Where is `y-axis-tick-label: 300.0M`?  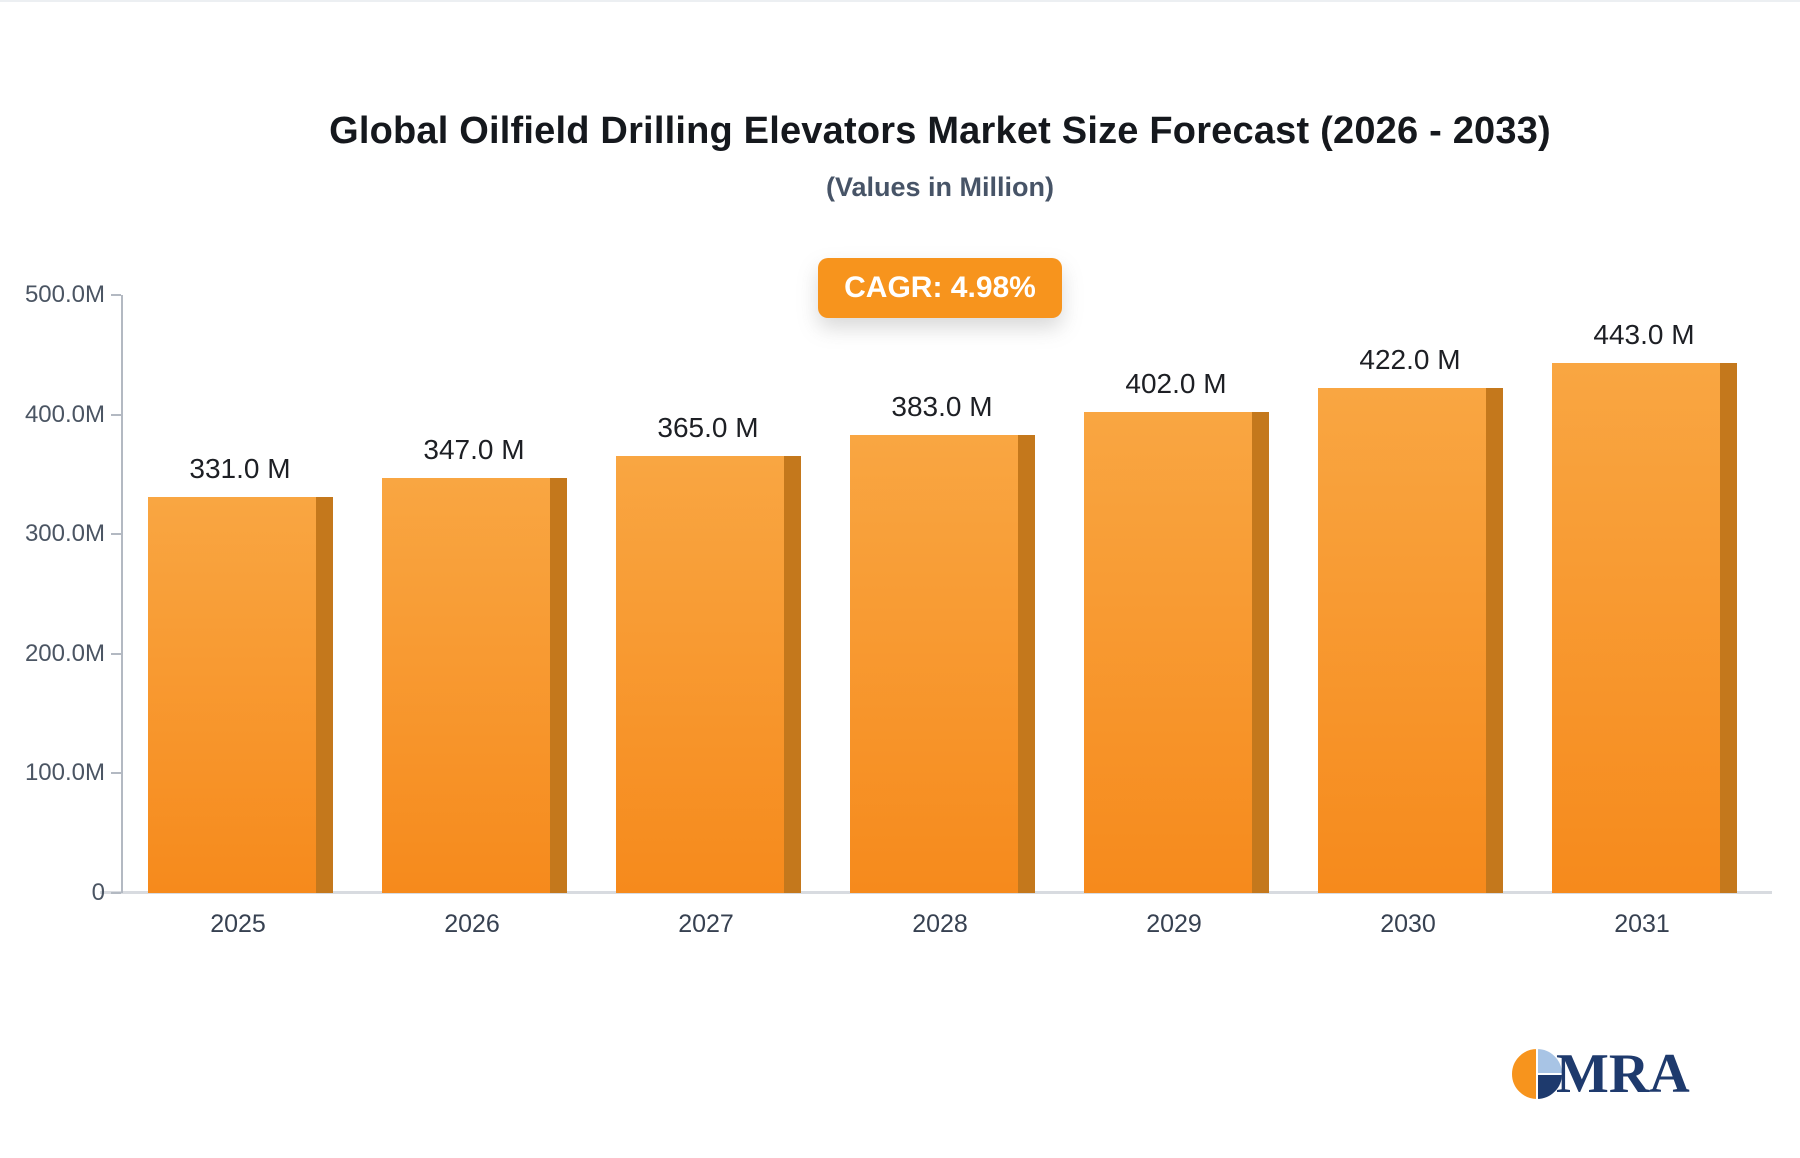
y-axis-tick-label: 300.0M is located at coordinates (64, 534).